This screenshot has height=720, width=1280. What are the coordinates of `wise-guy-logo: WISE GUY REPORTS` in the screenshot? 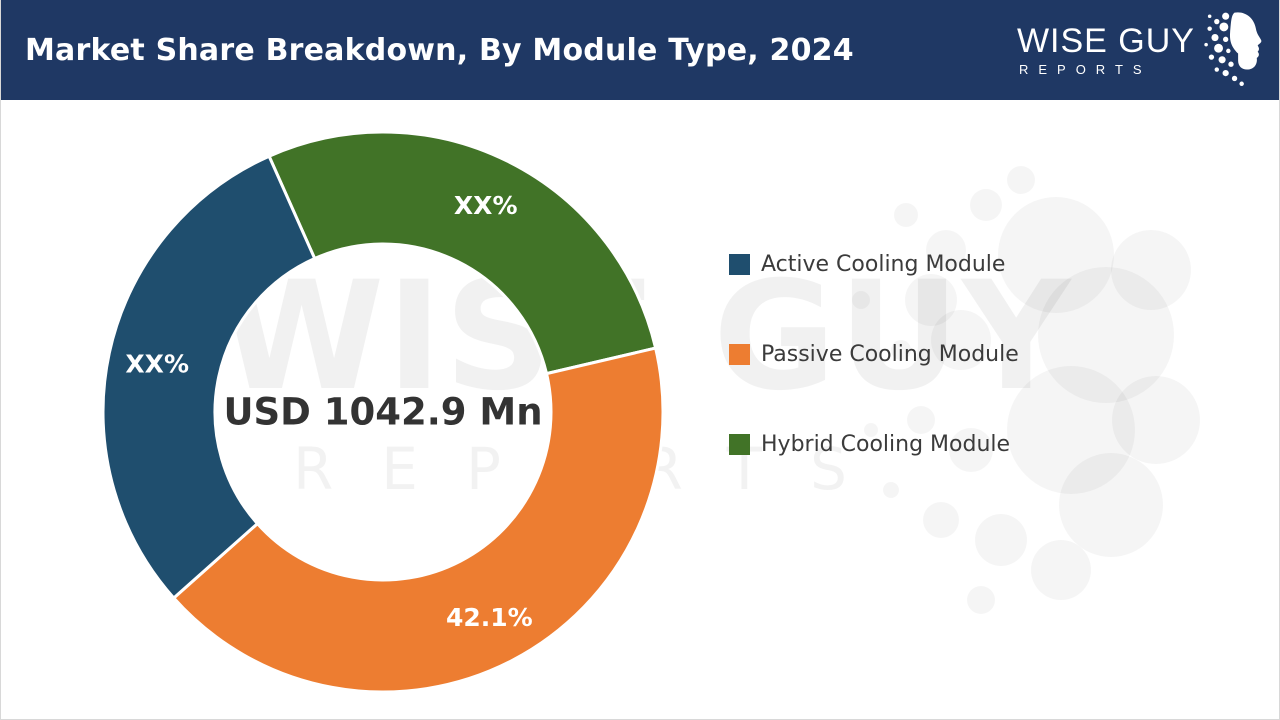 It's located at (1140, 50).